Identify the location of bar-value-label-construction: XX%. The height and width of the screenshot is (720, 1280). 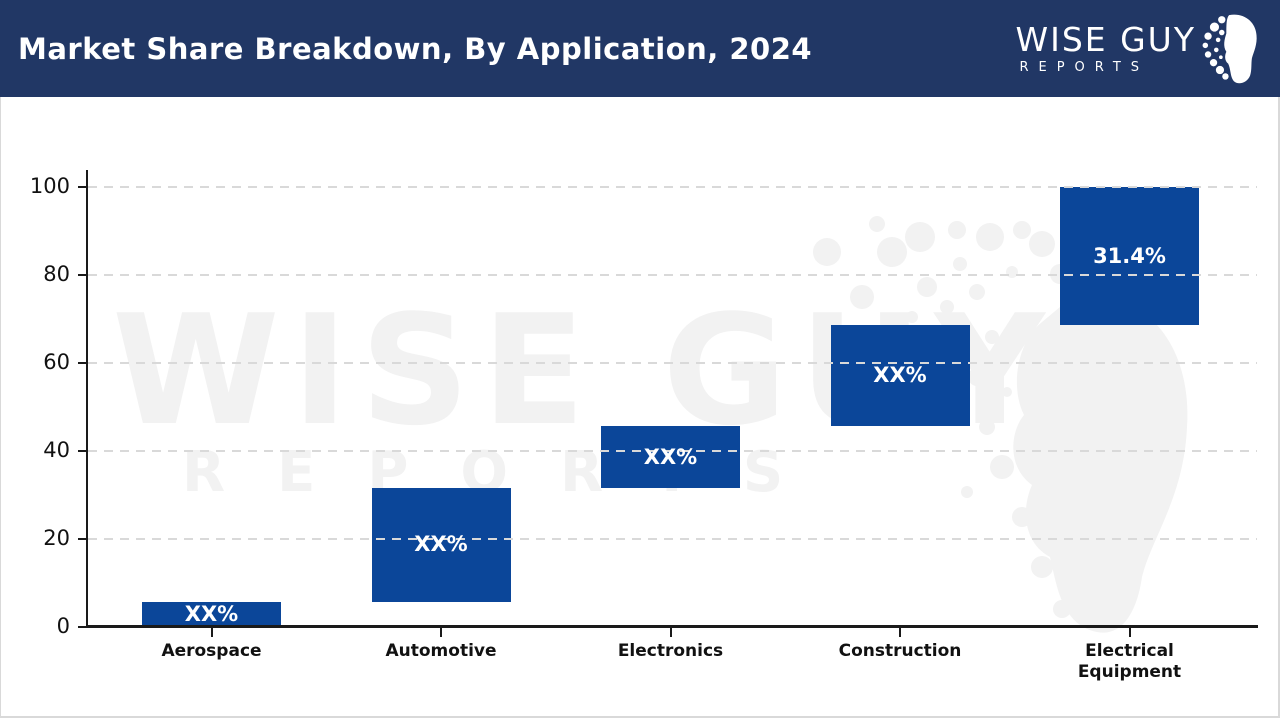
(900, 375).